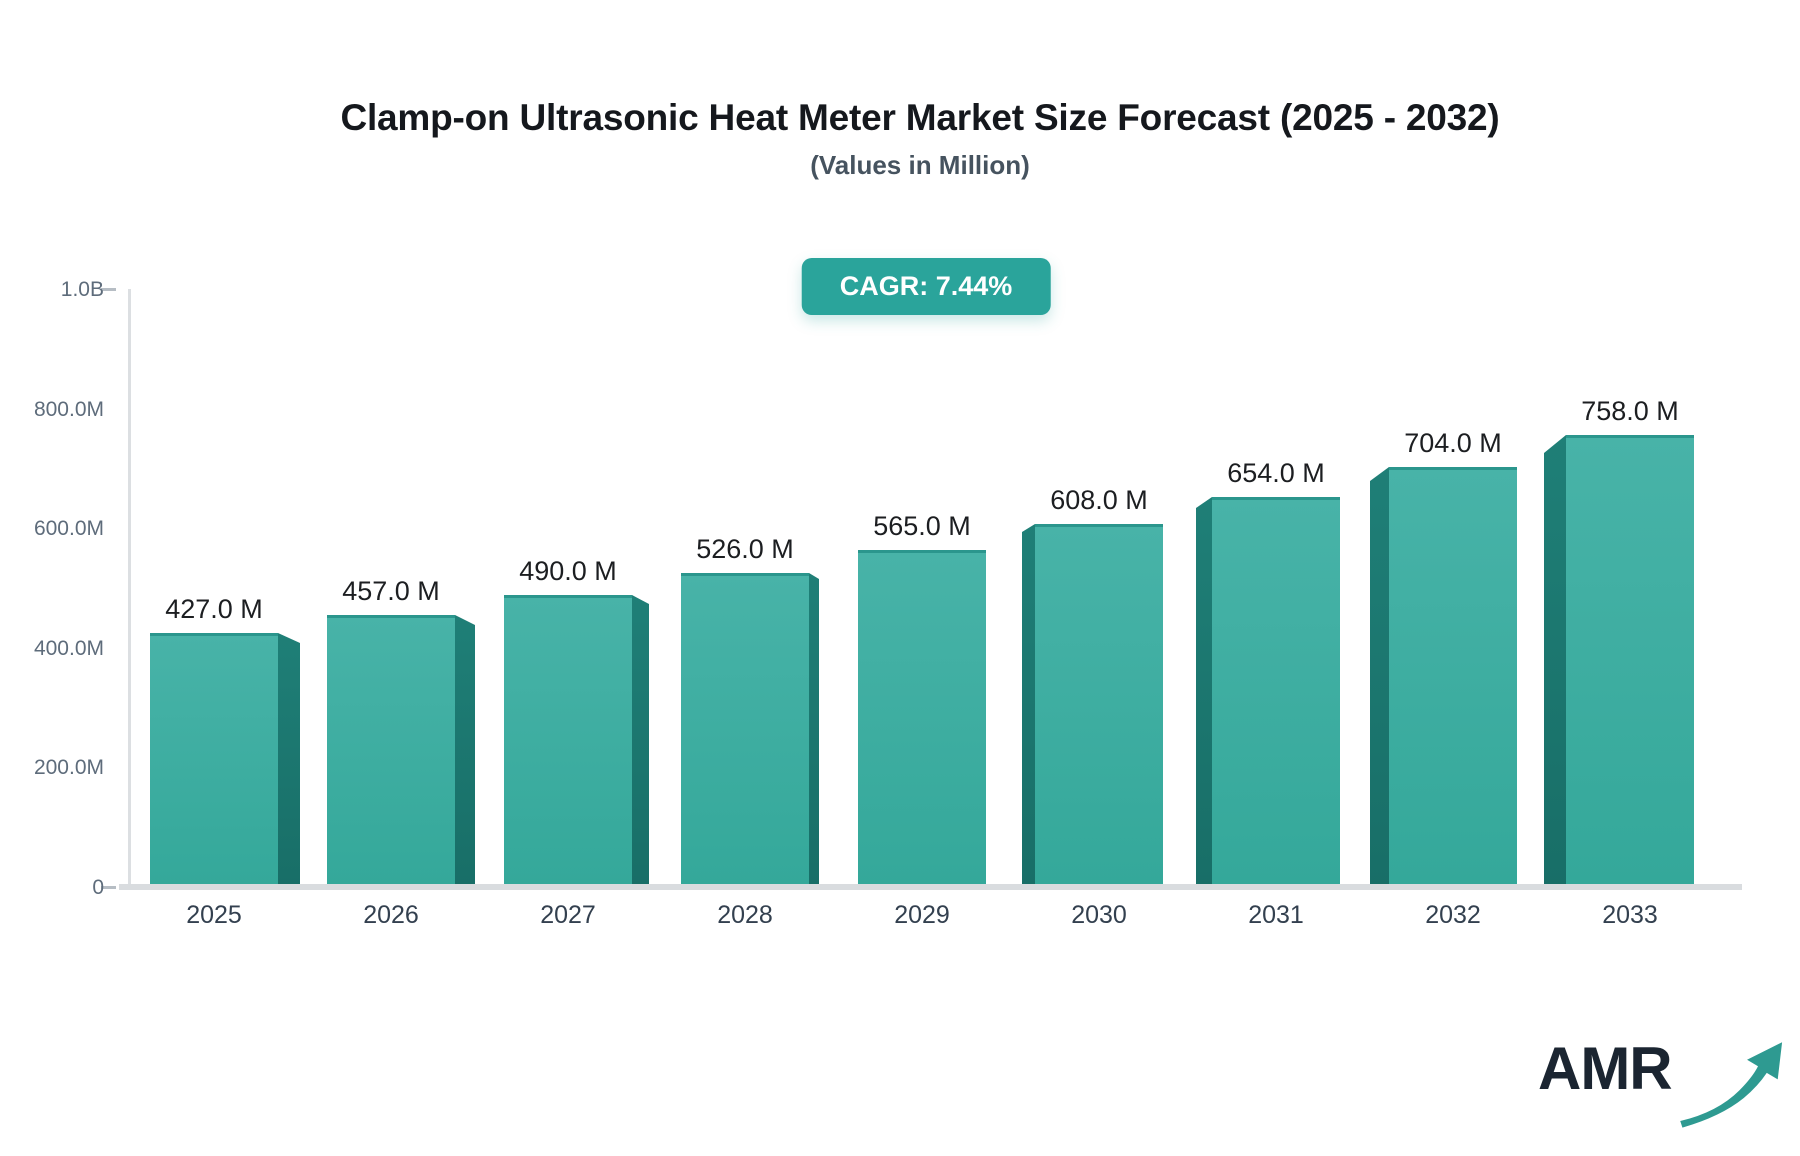  Describe the element at coordinates (1605, 1068) in the screenshot. I see `amr-logo-text: AMR` at that location.